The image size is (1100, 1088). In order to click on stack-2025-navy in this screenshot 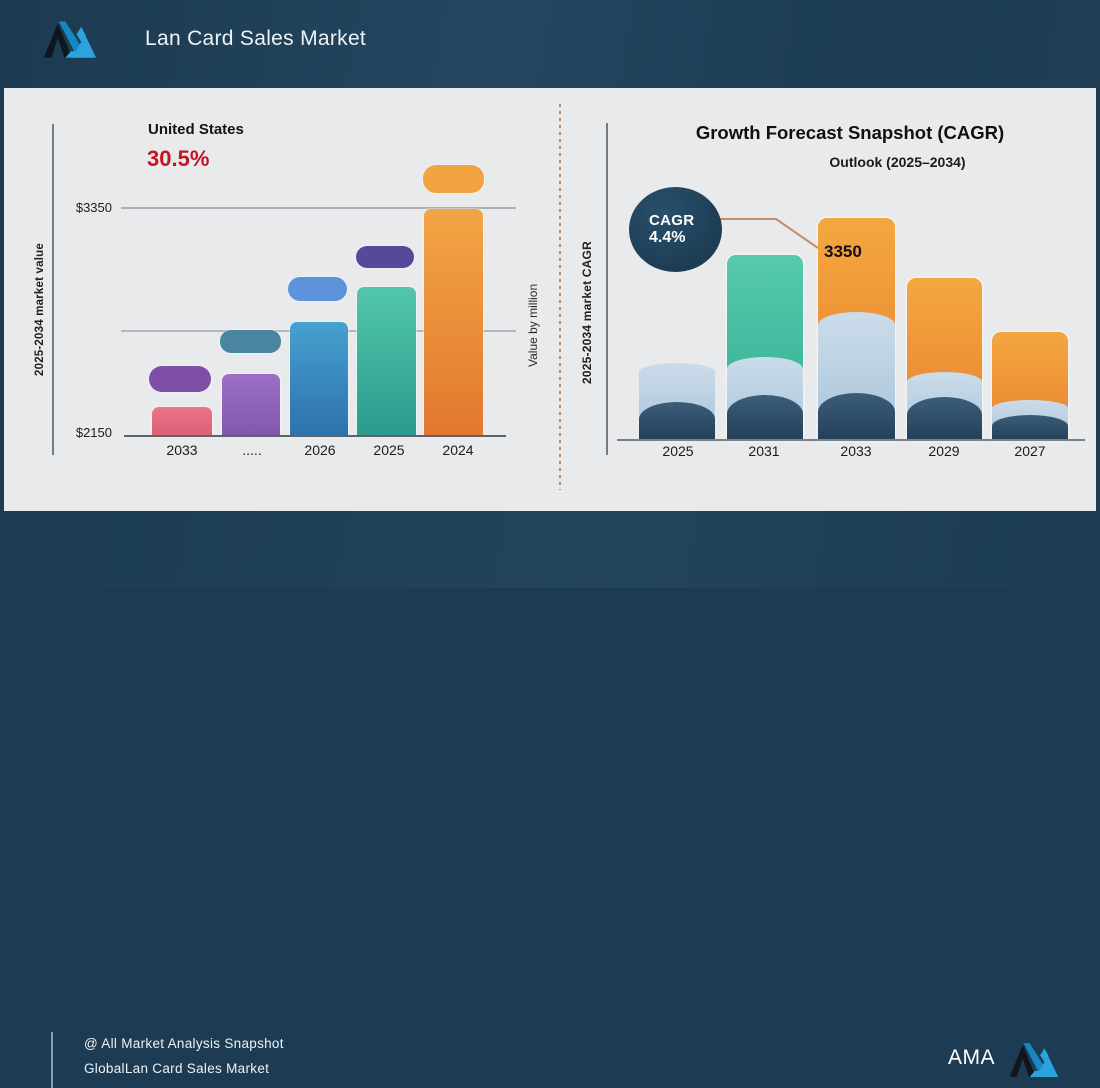, I will do `click(677, 421)`.